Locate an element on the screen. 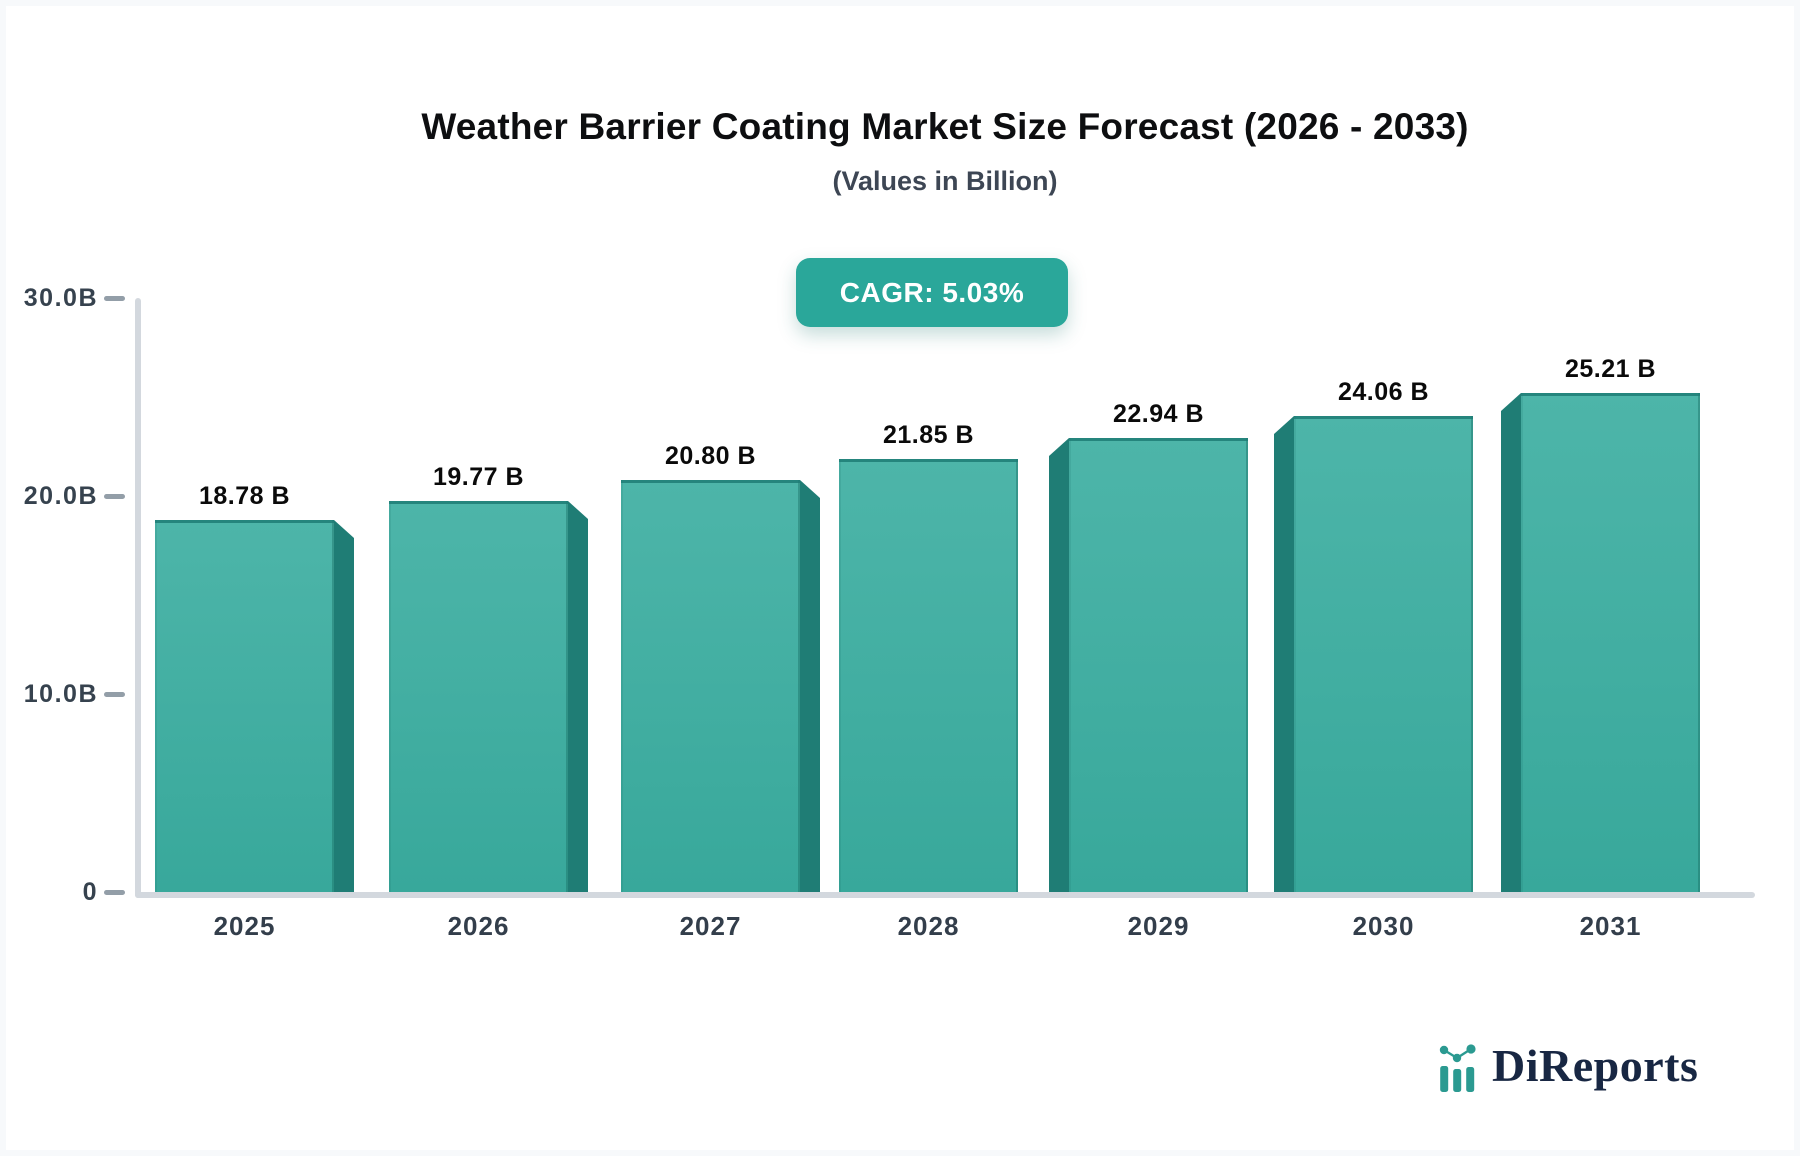 The width and height of the screenshot is (1800, 1156). bar-value-label: 24.06 B is located at coordinates (1383, 392).